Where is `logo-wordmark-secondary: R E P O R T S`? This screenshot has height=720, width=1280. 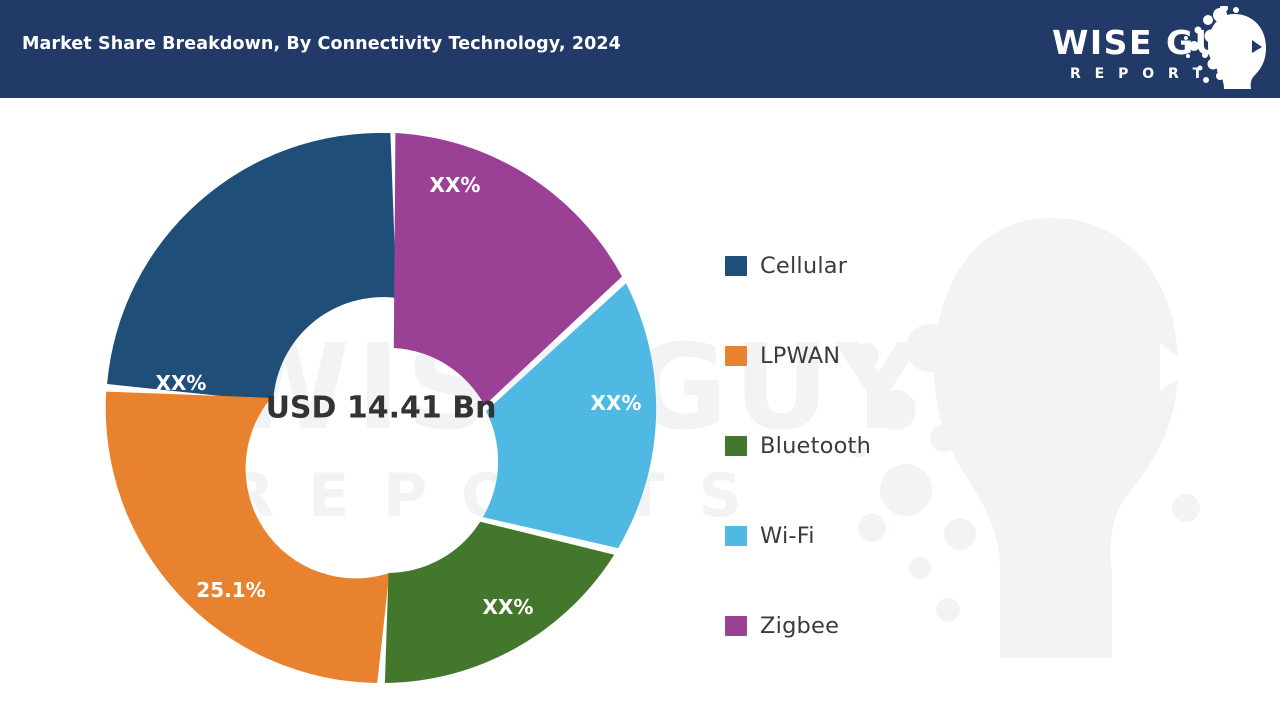
logo-wordmark-secondary: R E P O R T S is located at coordinates (1150, 74).